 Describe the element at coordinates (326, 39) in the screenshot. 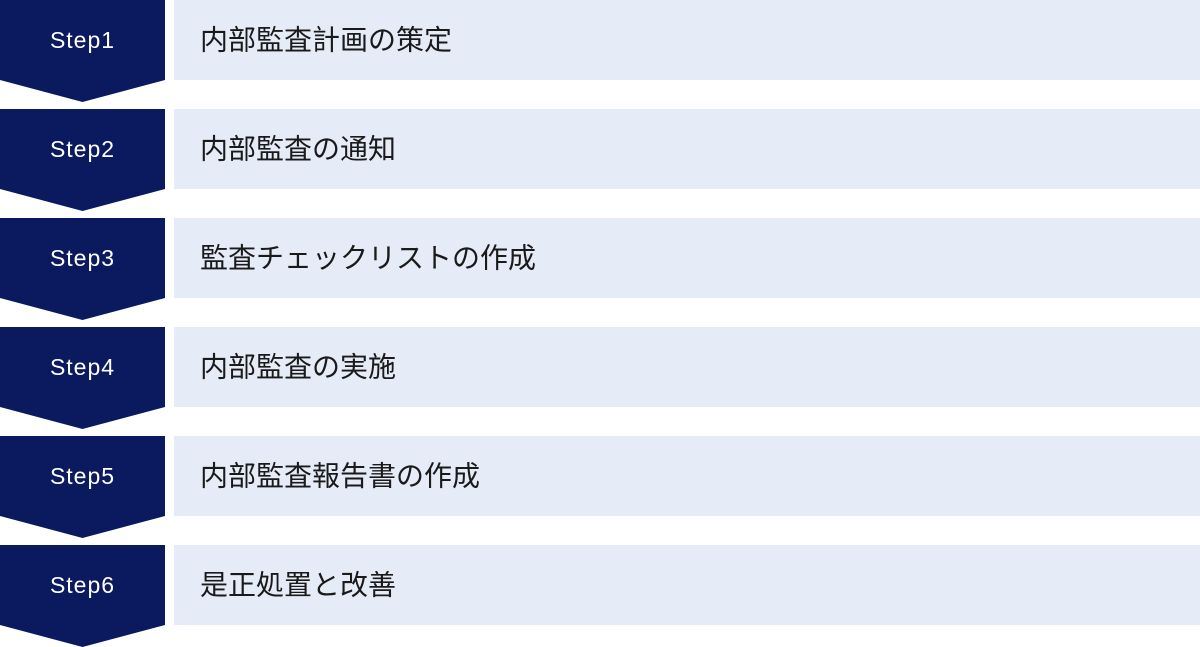

I see `step-title: 内部監査計画の策定` at that location.